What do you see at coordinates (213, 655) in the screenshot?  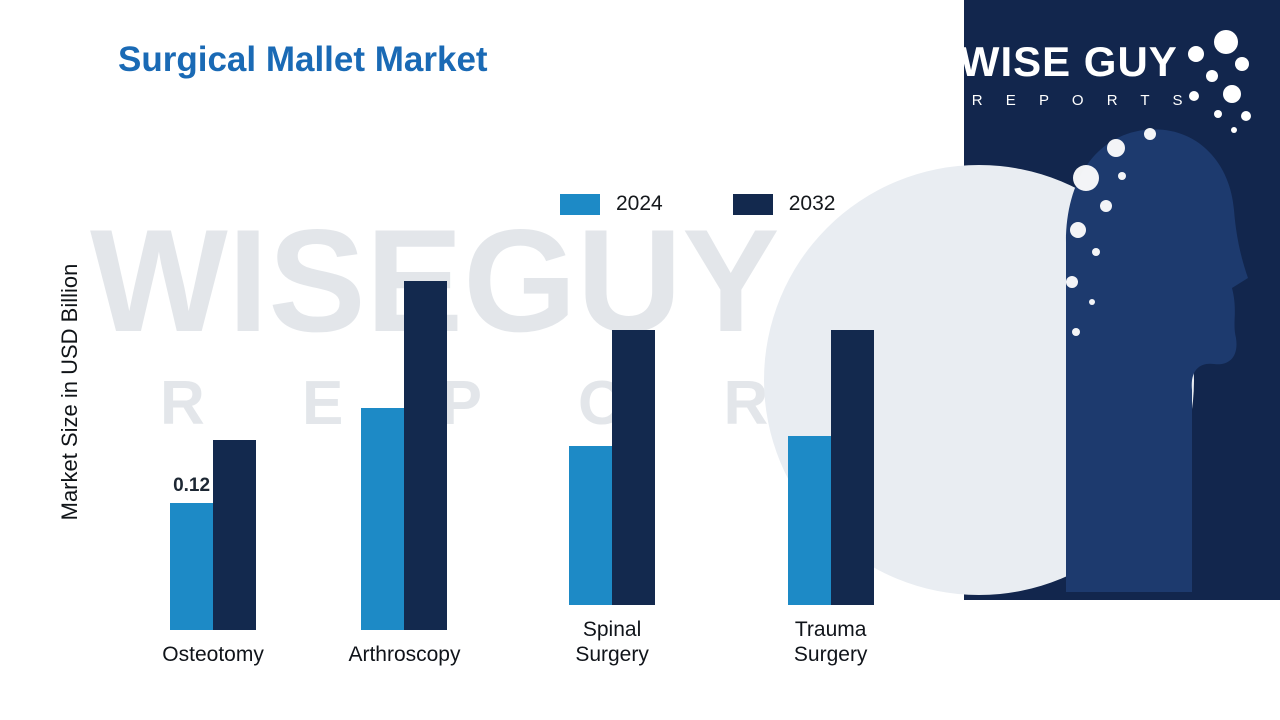 I see `category-label: Osteotomy` at bounding box center [213, 655].